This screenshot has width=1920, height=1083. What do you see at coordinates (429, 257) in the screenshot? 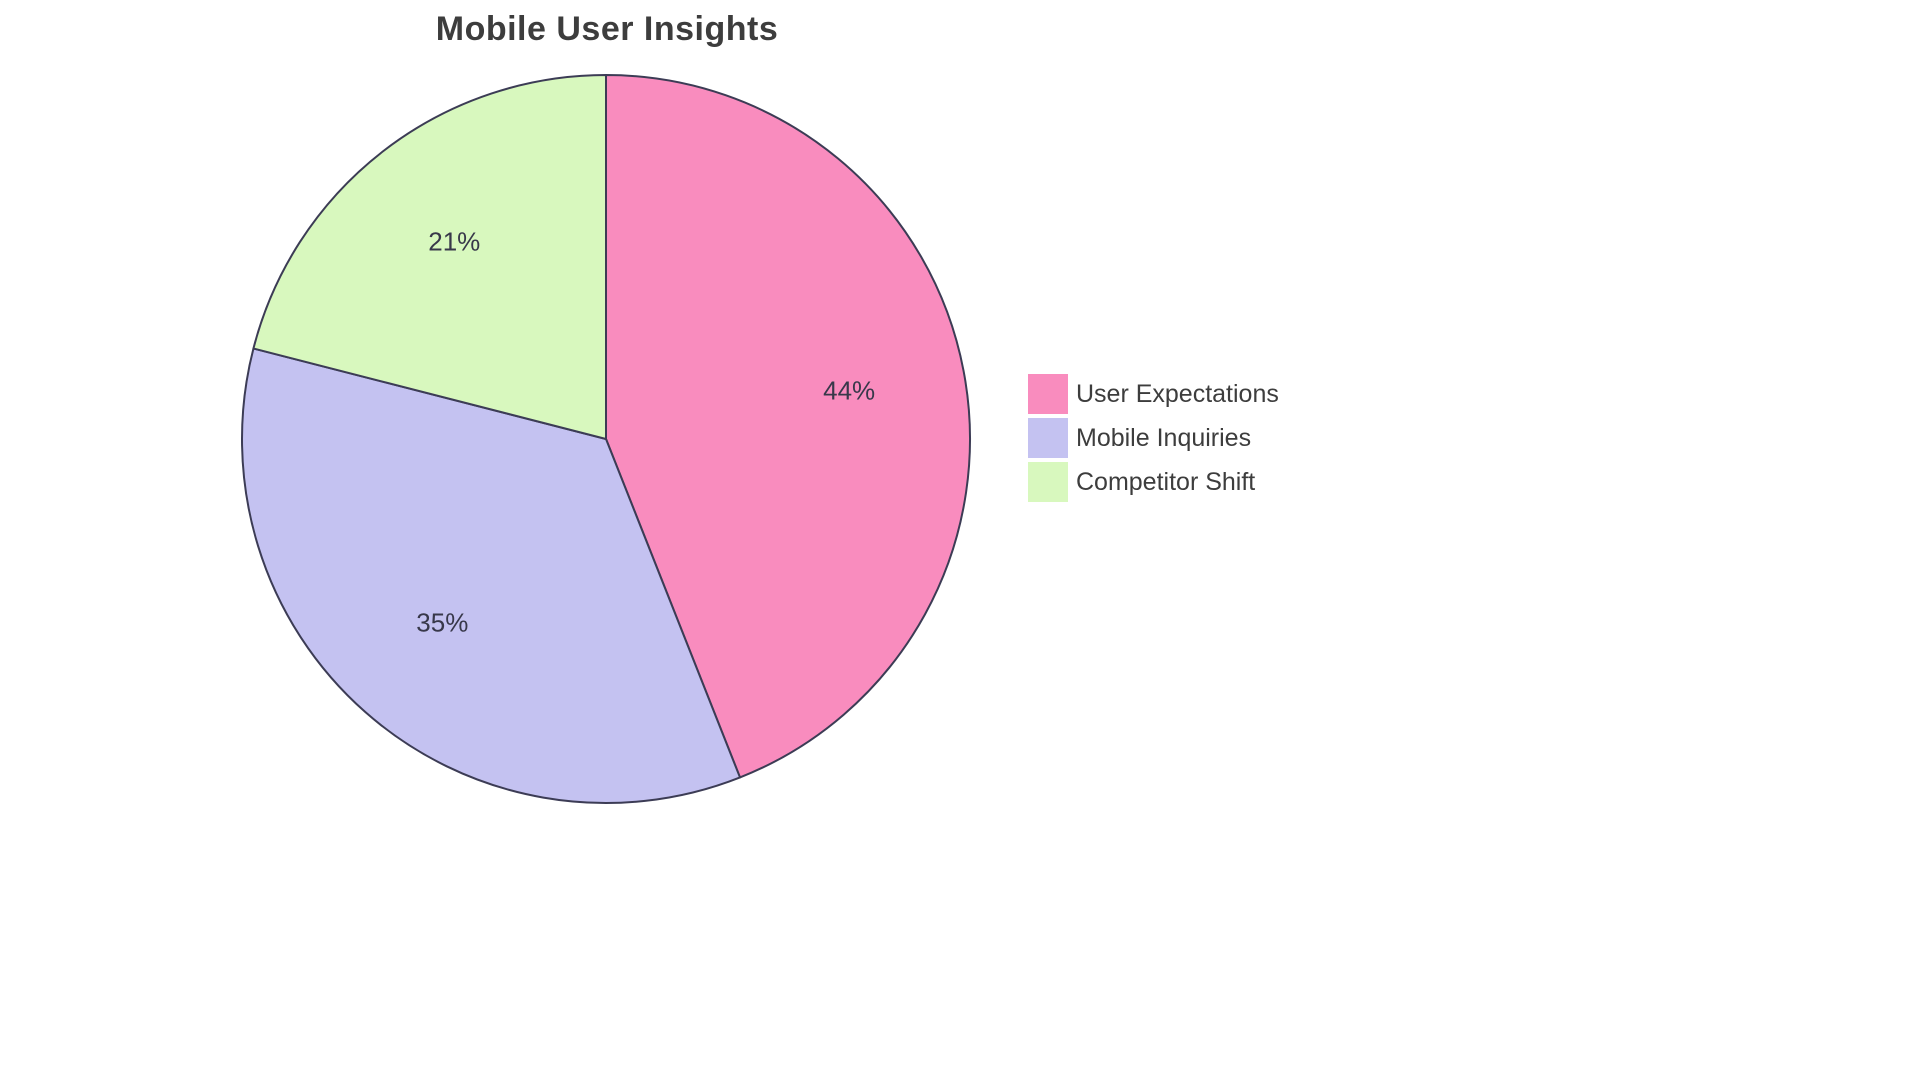
I see `pie-slice-competitor-shift` at bounding box center [429, 257].